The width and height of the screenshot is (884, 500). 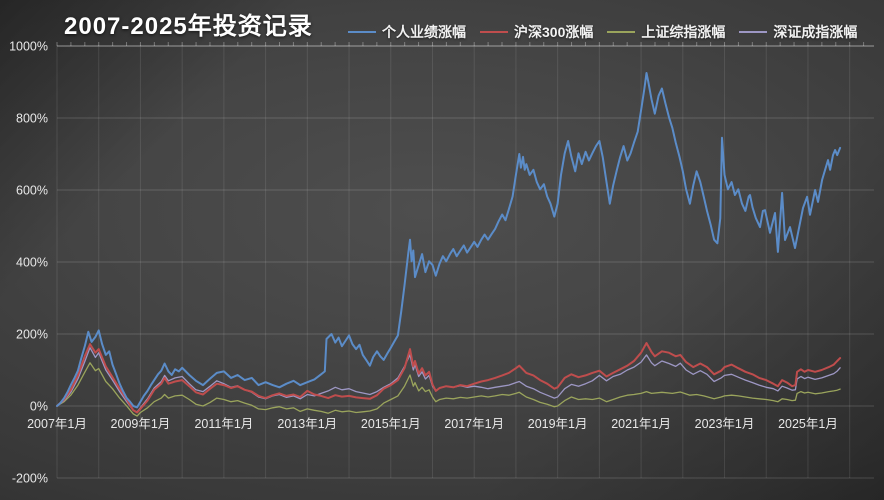 I want to click on y-tick-label: 400%, so click(x=32, y=263).